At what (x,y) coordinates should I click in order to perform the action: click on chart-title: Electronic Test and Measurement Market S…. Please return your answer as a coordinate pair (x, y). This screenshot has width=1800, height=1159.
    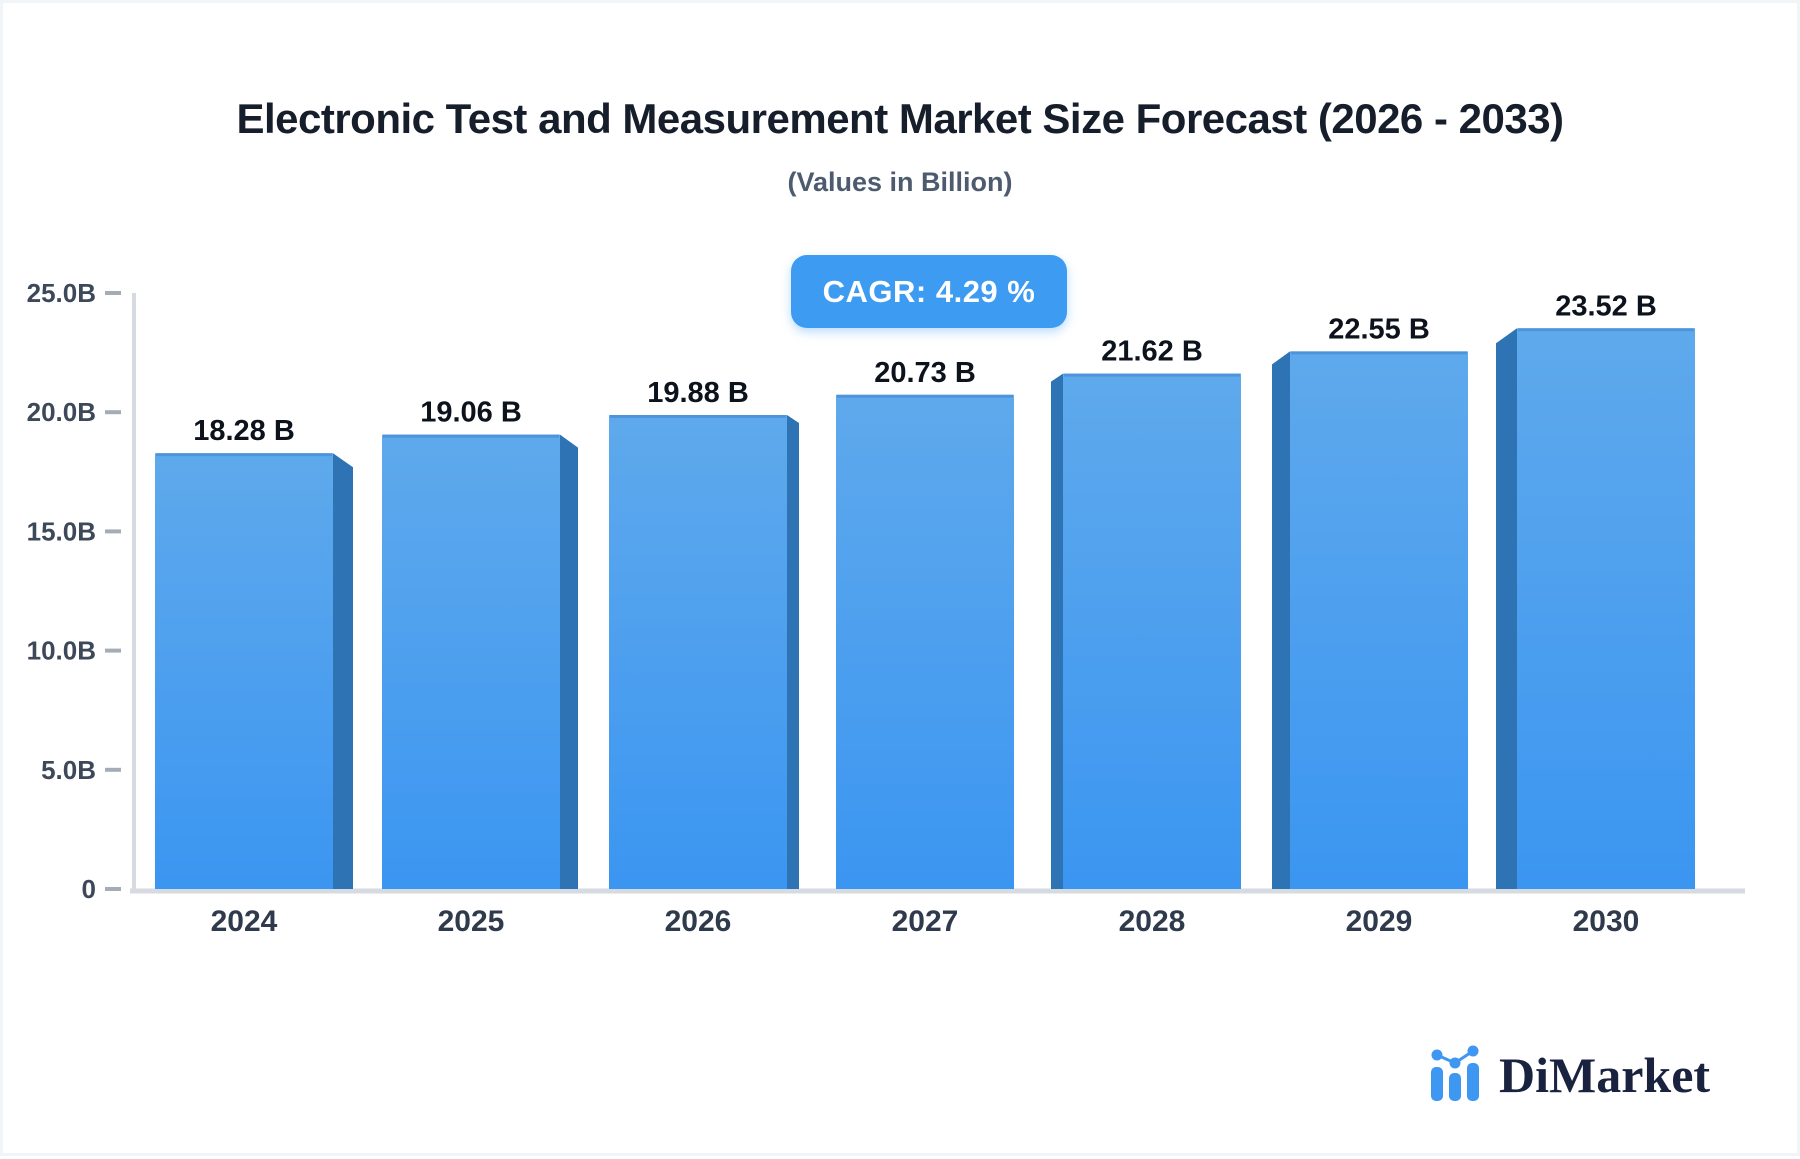
    Looking at the image, I should click on (900, 118).